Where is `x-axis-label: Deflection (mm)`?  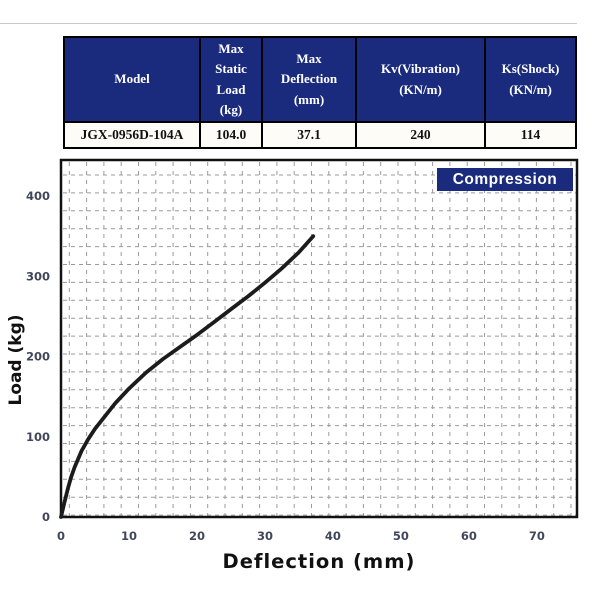
x-axis-label: Deflection (mm) is located at coordinates (319, 561).